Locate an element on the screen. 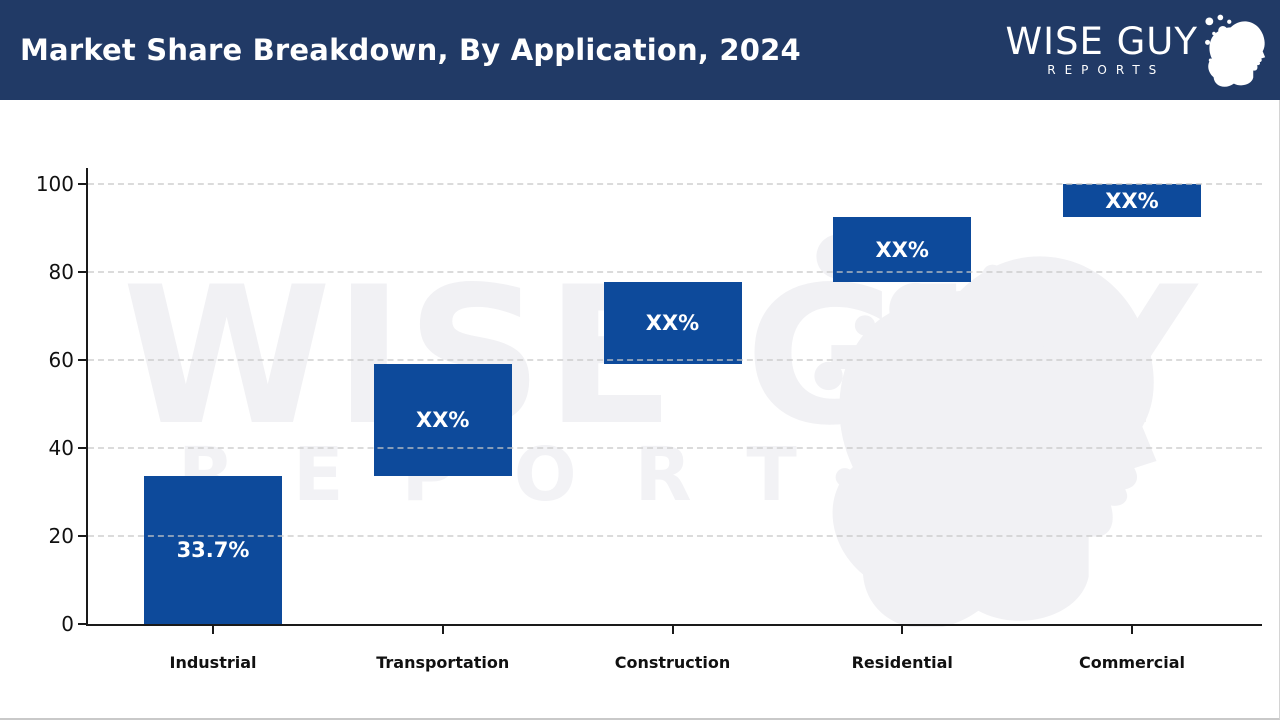 This screenshot has width=1280, height=720. bar-value-label-residential: XX% is located at coordinates (902, 249).